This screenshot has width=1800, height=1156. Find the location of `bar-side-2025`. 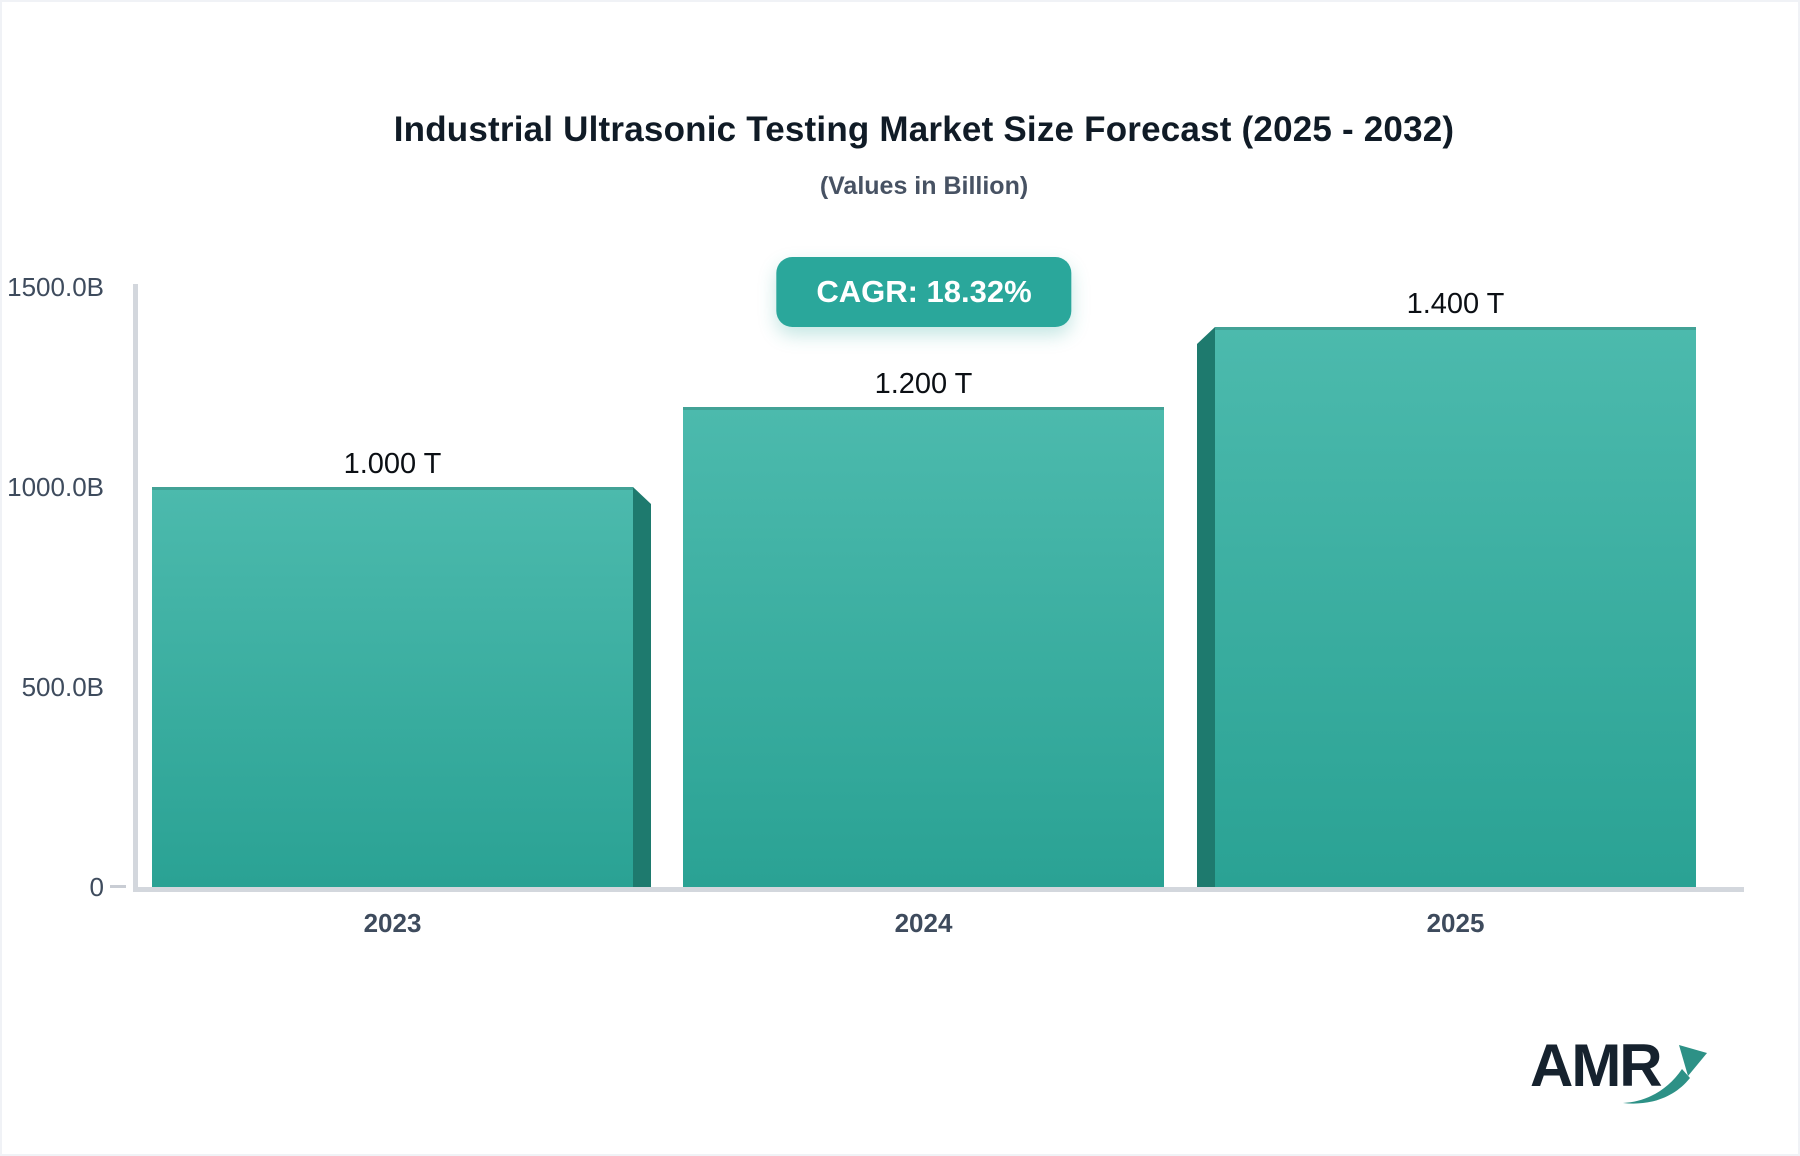

bar-side-2025 is located at coordinates (1206, 607).